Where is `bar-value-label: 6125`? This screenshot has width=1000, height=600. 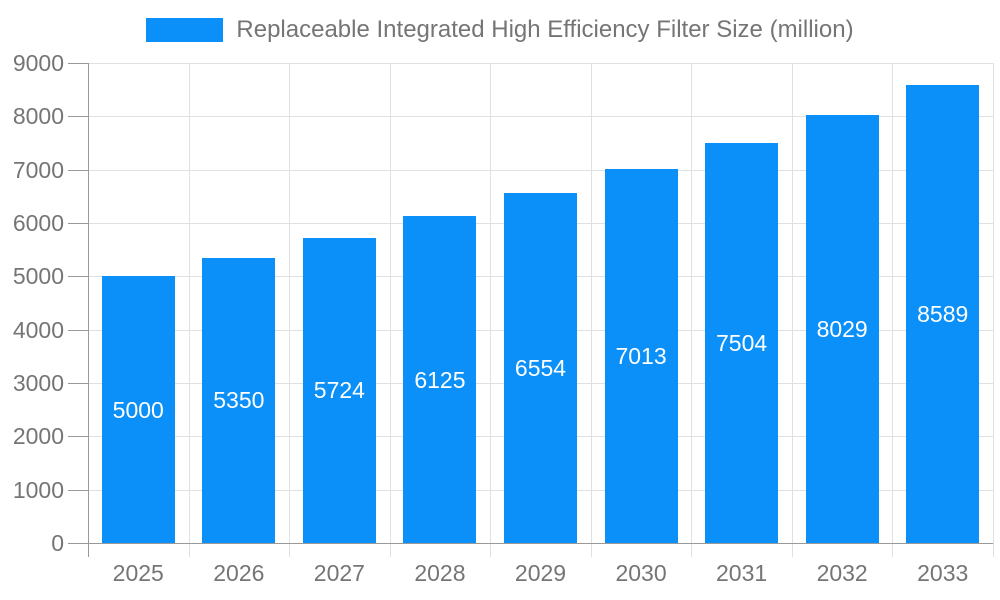 bar-value-label: 6125 is located at coordinates (440, 379).